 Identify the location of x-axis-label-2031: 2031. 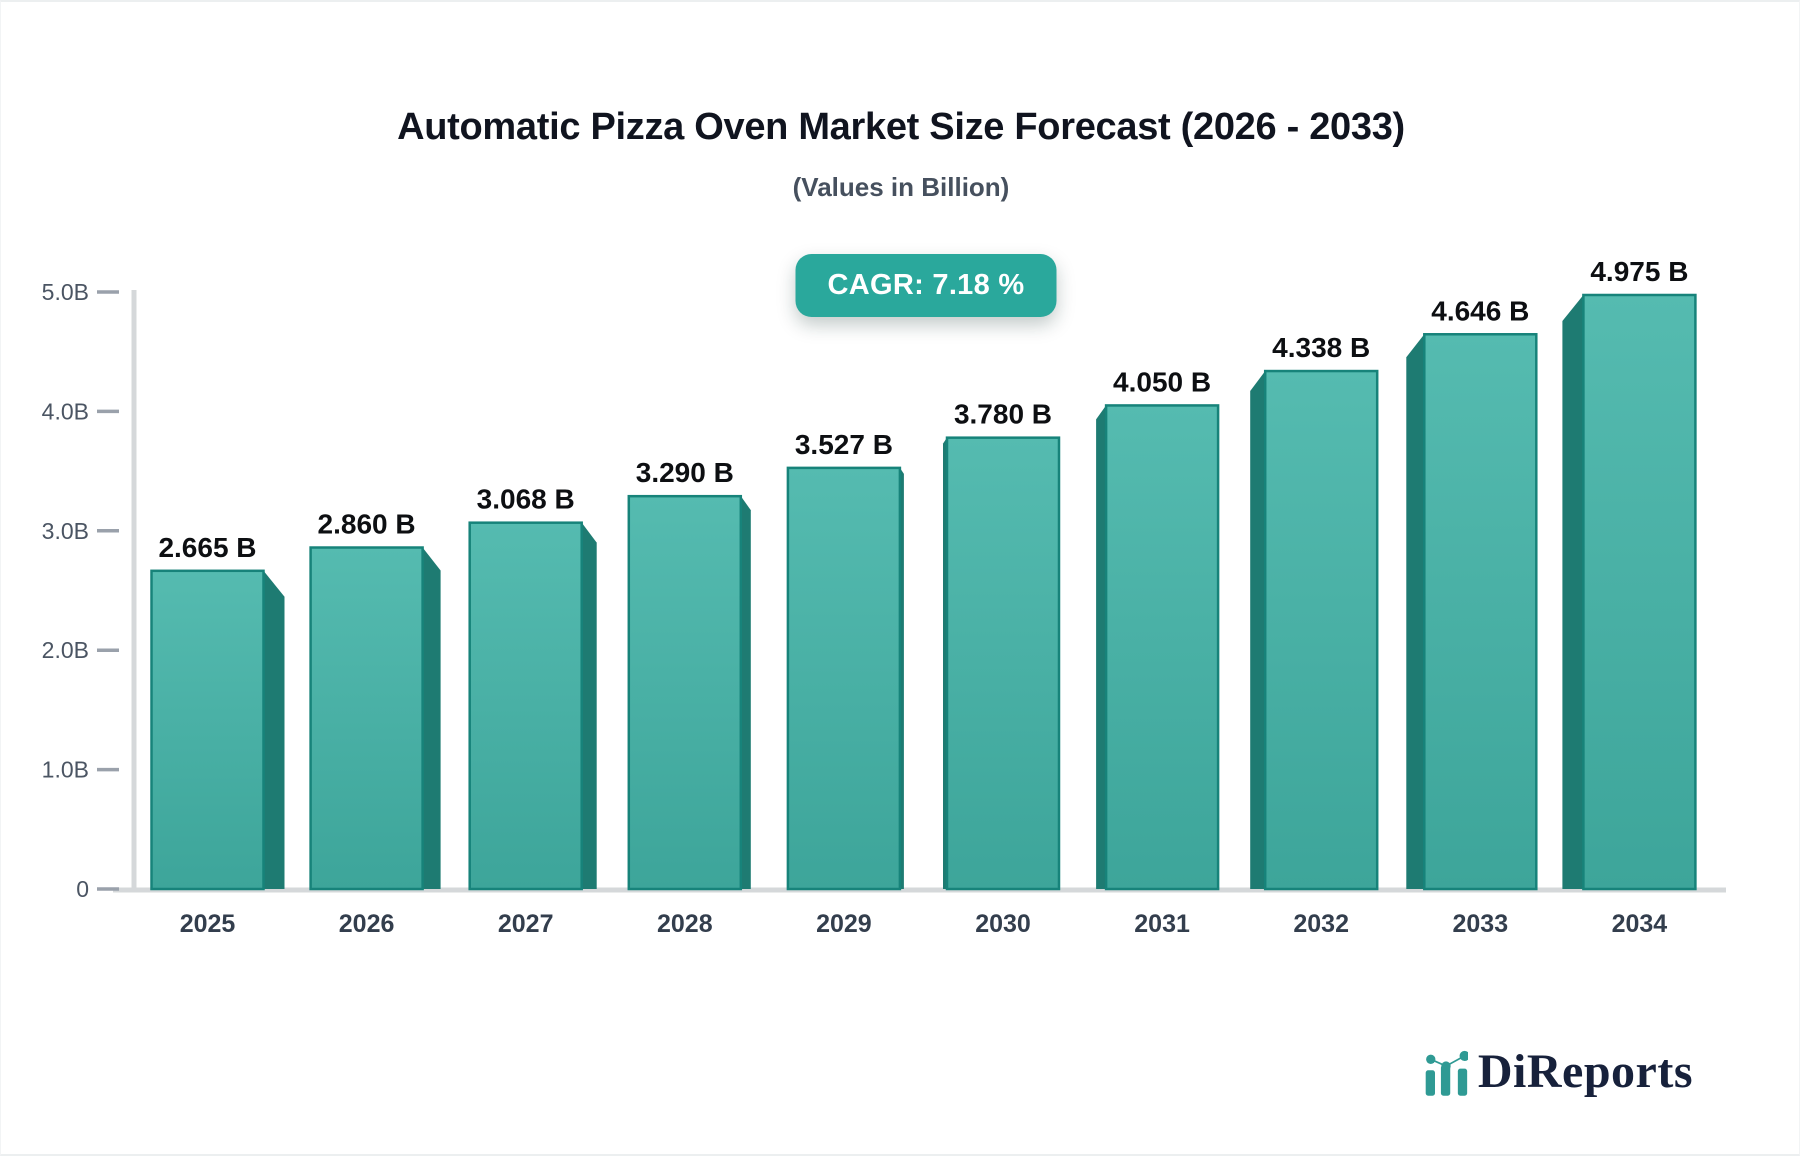
(1162, 924).